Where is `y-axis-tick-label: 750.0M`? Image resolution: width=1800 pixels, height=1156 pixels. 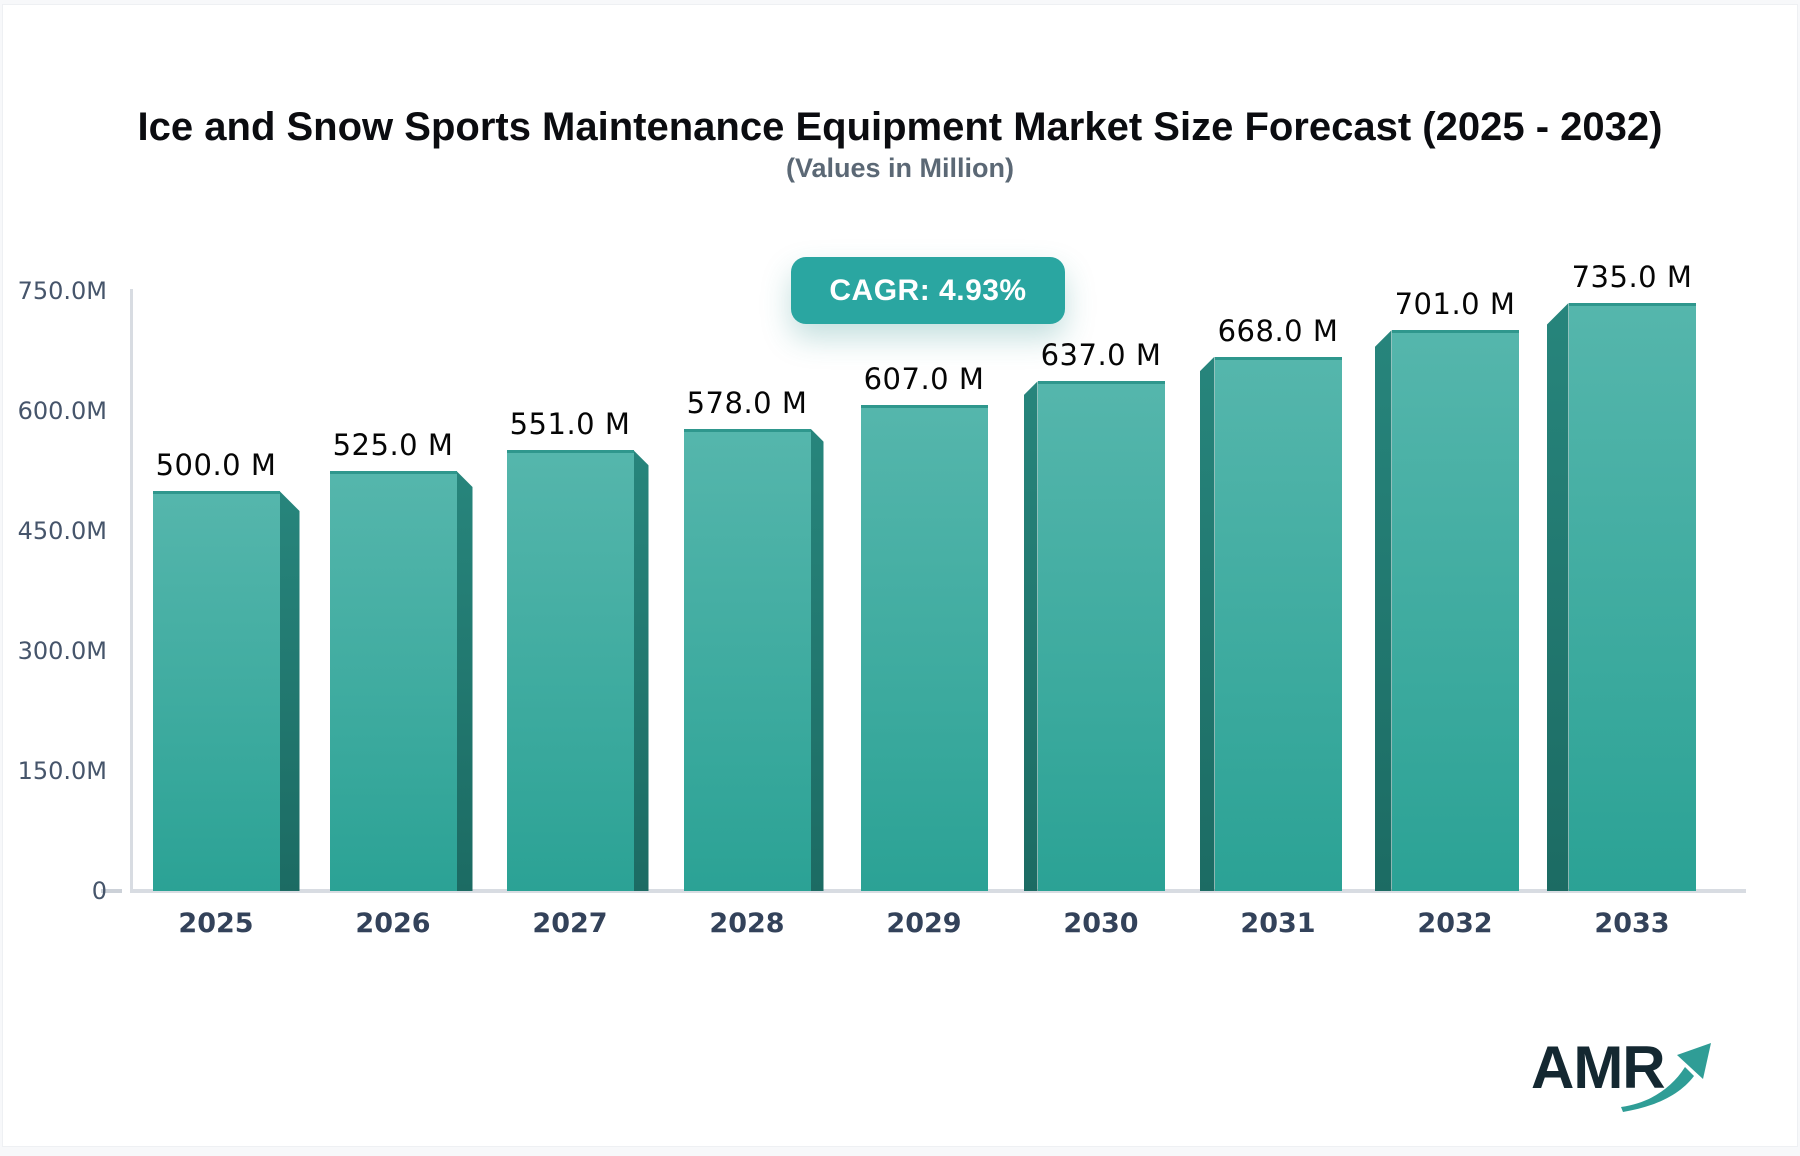 y-axis-tick-label: 750.0M is located at coordinates (62, 291).